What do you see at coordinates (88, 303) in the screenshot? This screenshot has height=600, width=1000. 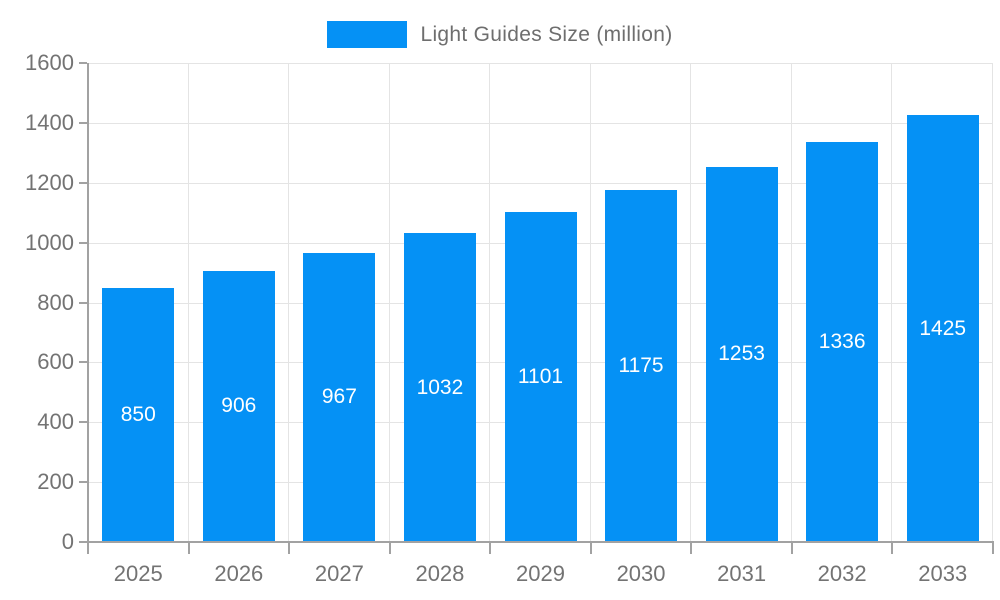 I see `y-axis-line` at bounding box center [88, 303].